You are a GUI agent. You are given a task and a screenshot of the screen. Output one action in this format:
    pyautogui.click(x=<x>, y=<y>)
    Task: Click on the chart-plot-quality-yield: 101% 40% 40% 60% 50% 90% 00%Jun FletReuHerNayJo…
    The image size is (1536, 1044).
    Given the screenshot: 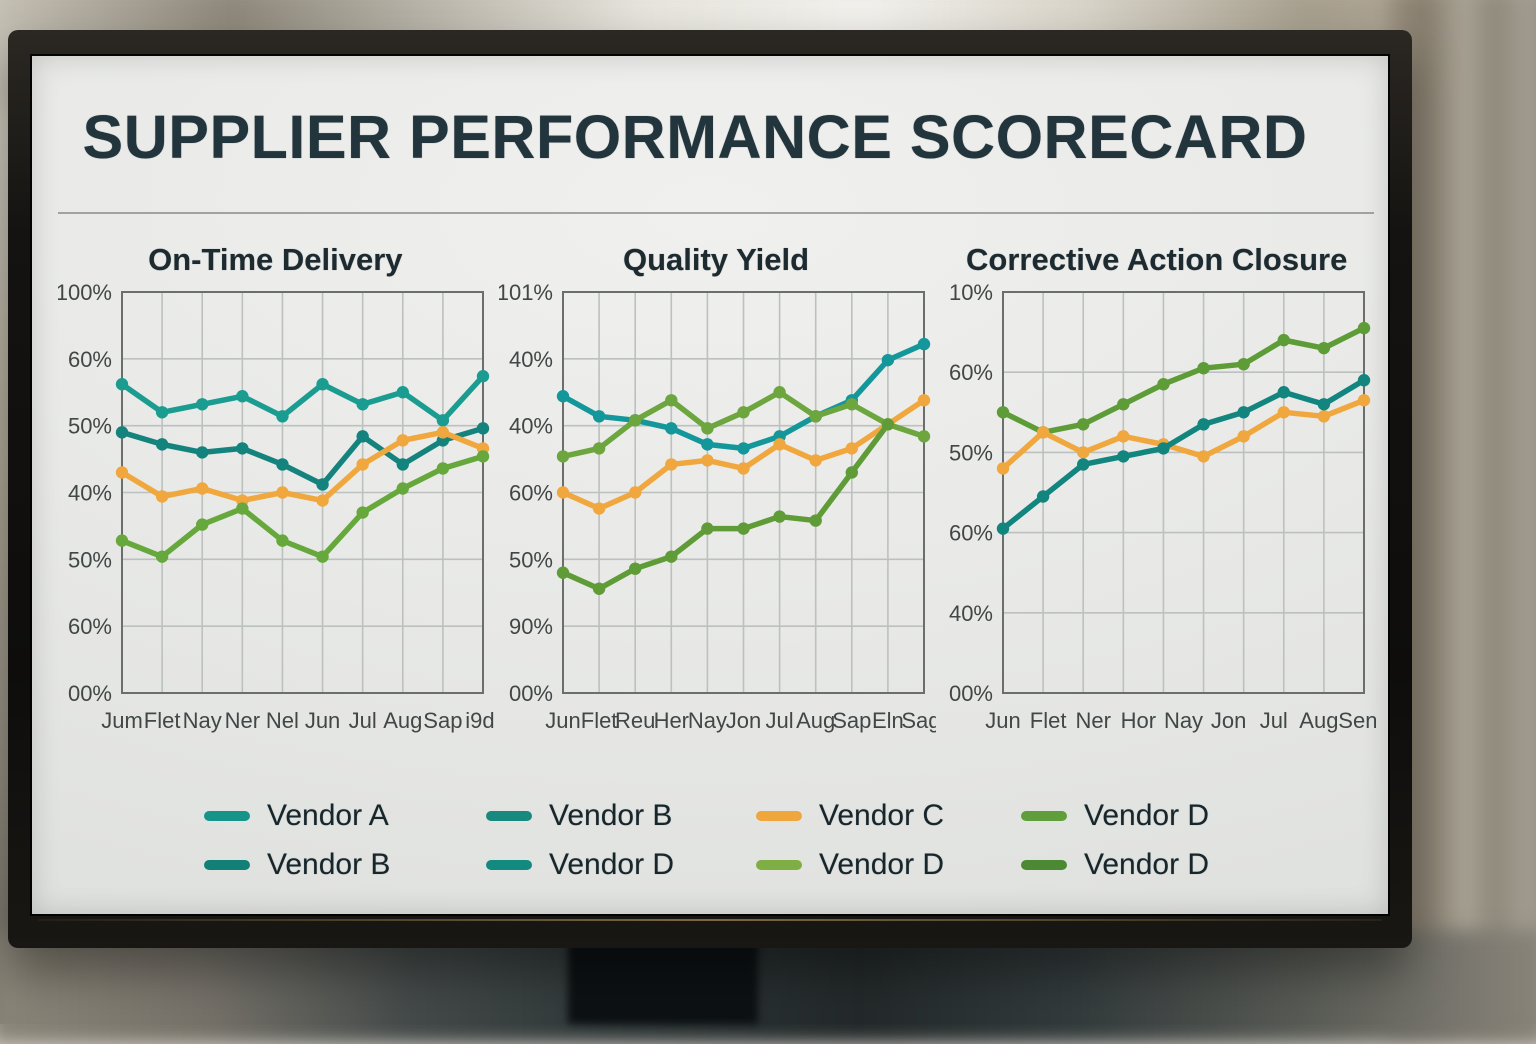 What is the action you would take?
    pyautogui.click(x=717, y=507)
    